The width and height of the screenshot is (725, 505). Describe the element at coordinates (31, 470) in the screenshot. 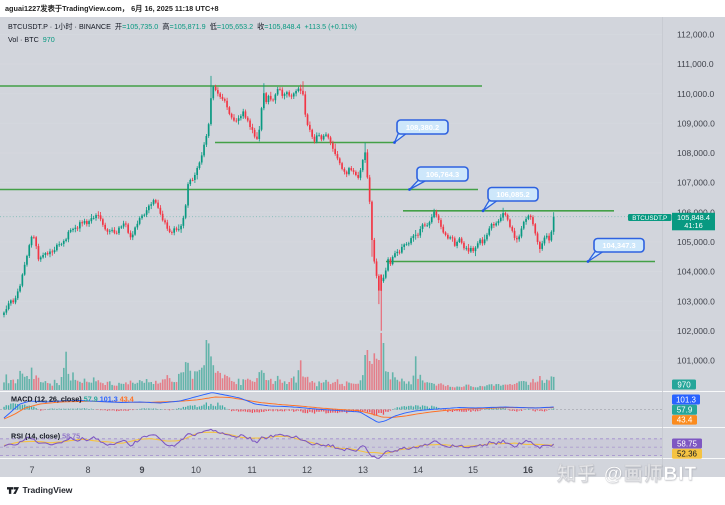

I see `svg-text: 7` at that location.